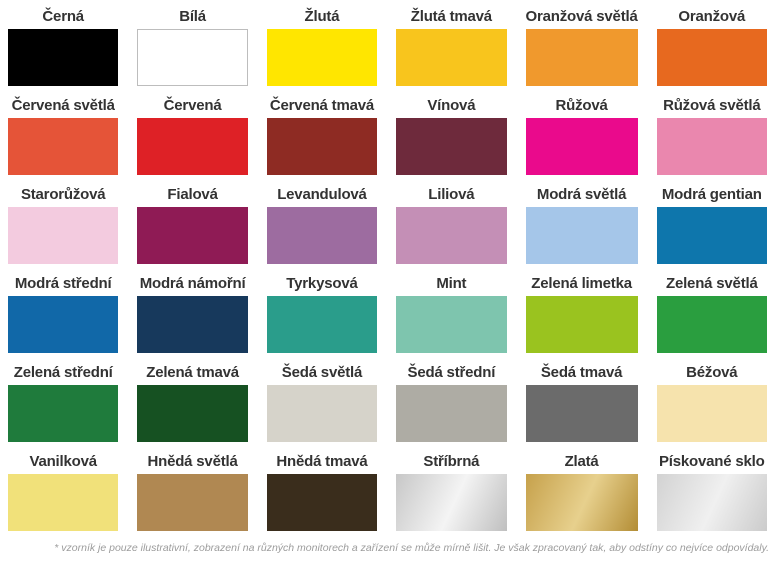  I want to click on swatch-cell: Vínová, so click(451, 134).